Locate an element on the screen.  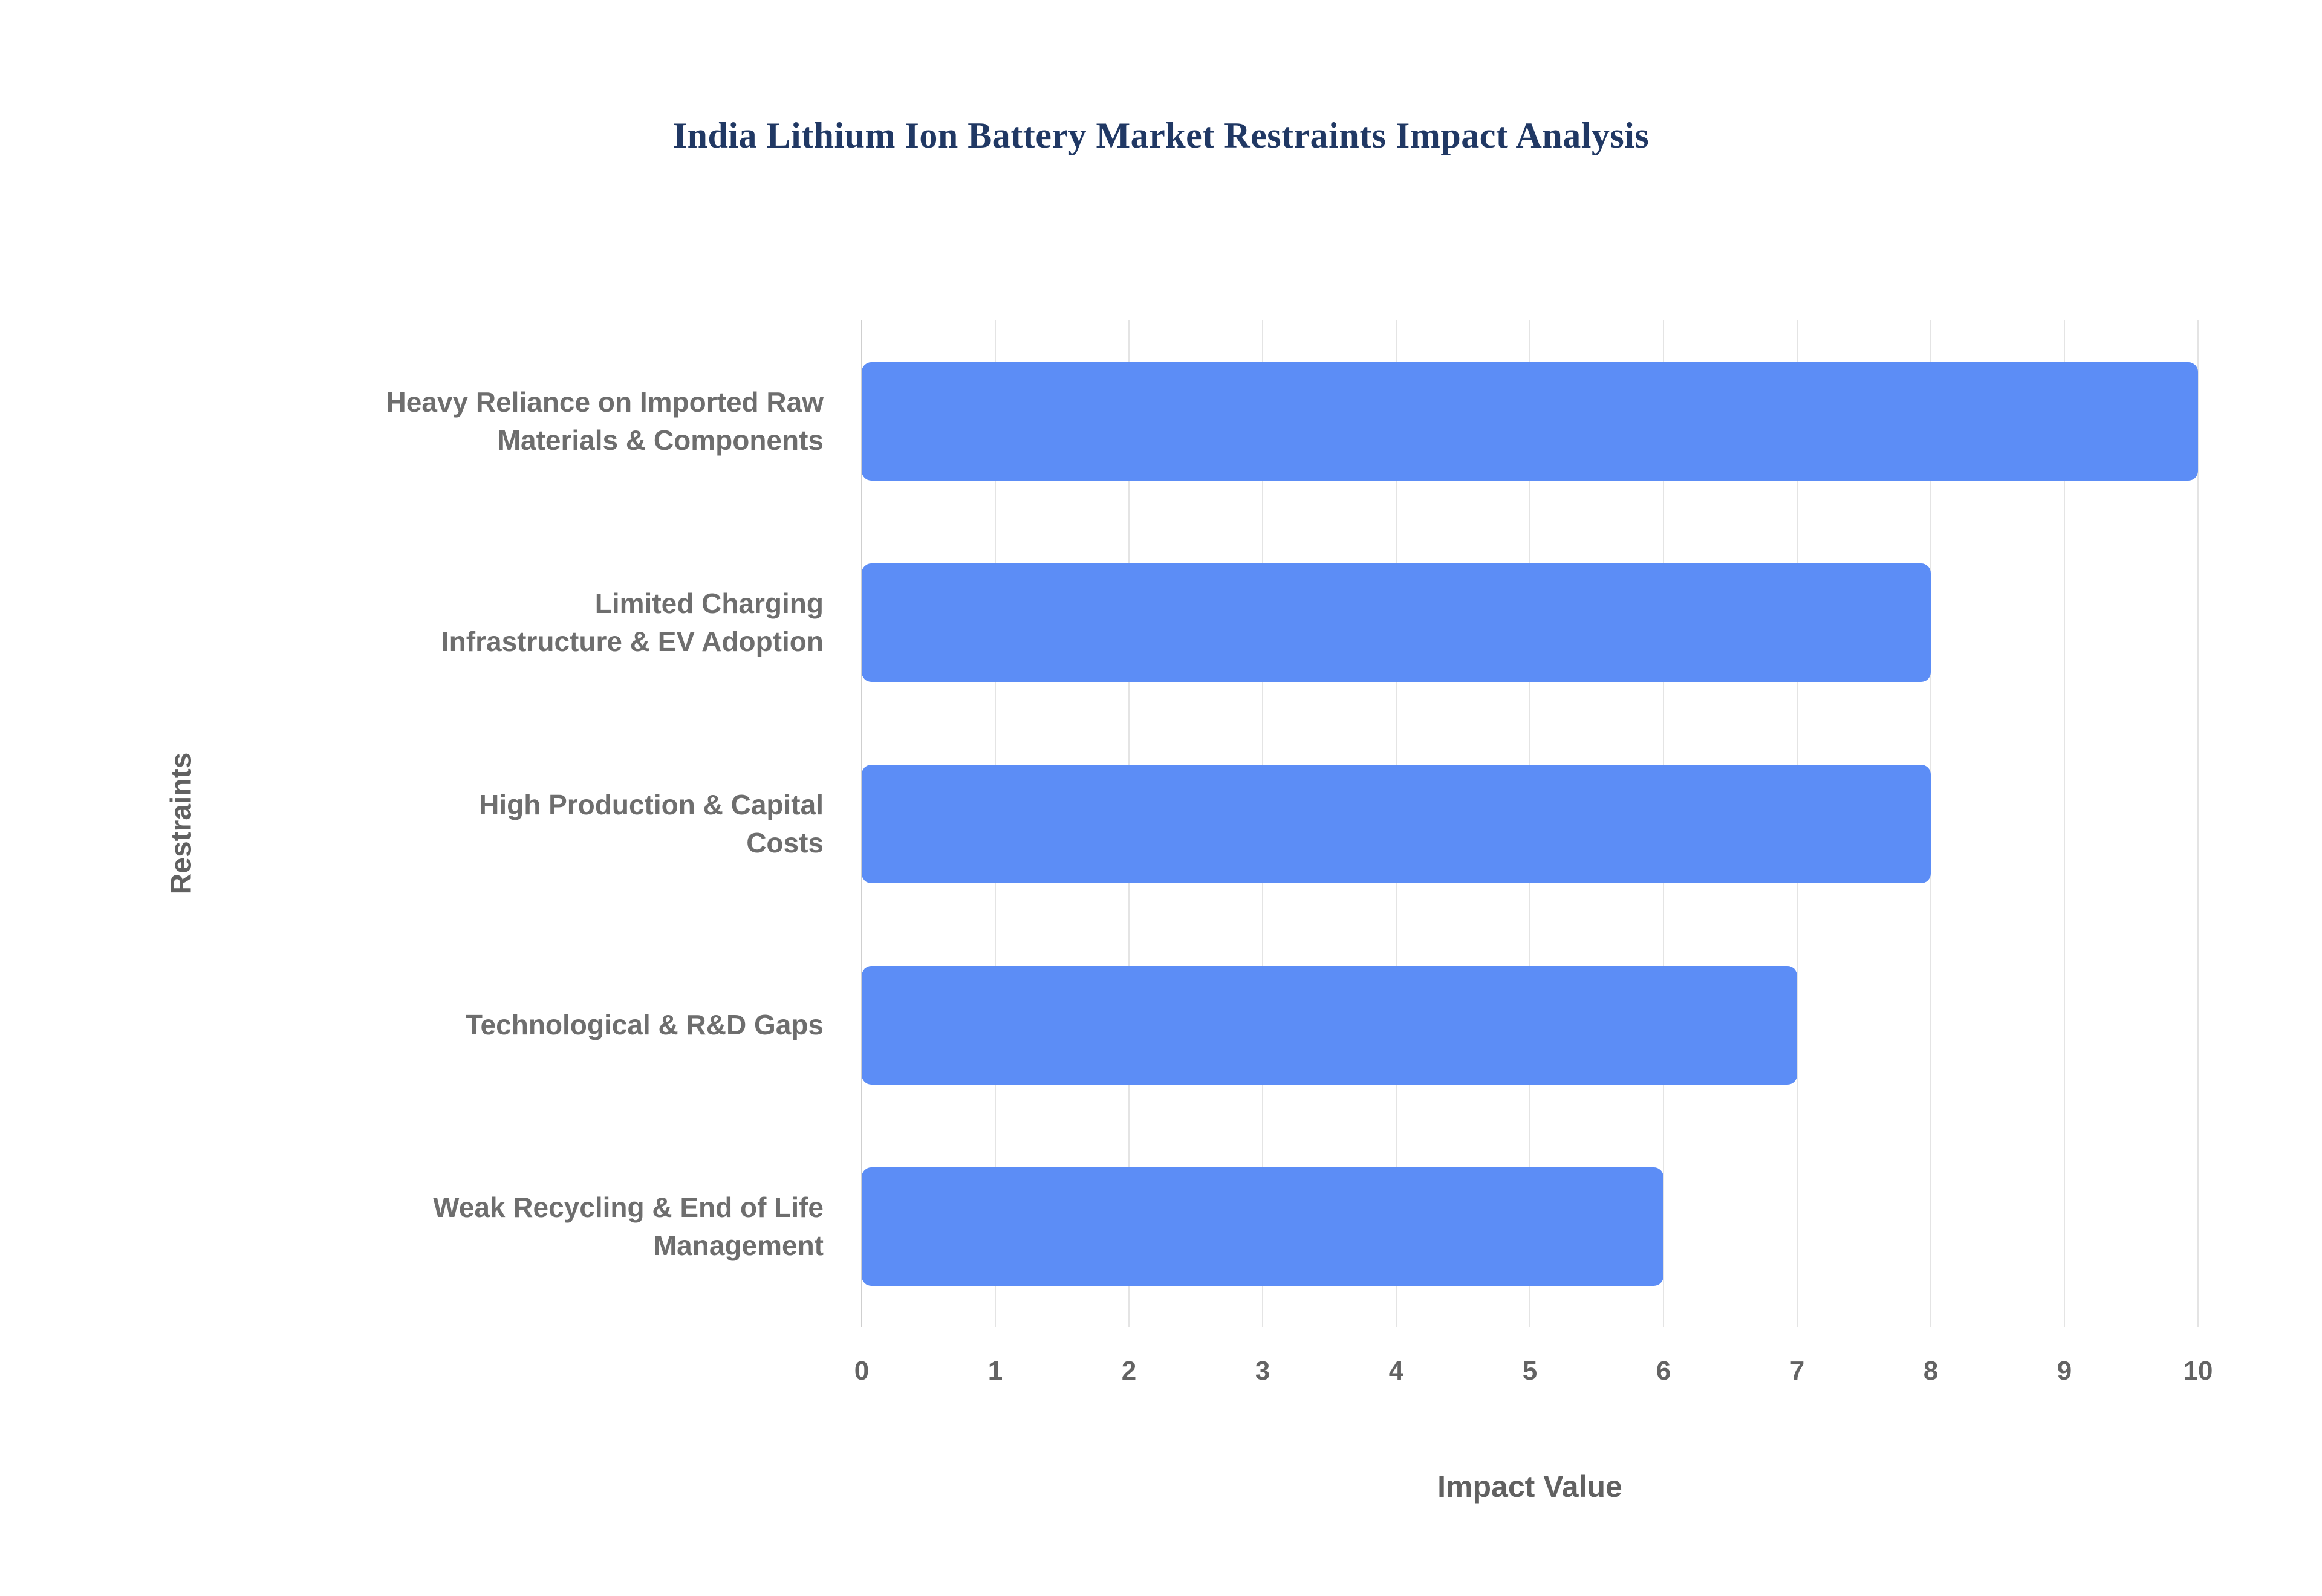
x-axis-title: Impact Value is located at coordinates (1529, 1487).